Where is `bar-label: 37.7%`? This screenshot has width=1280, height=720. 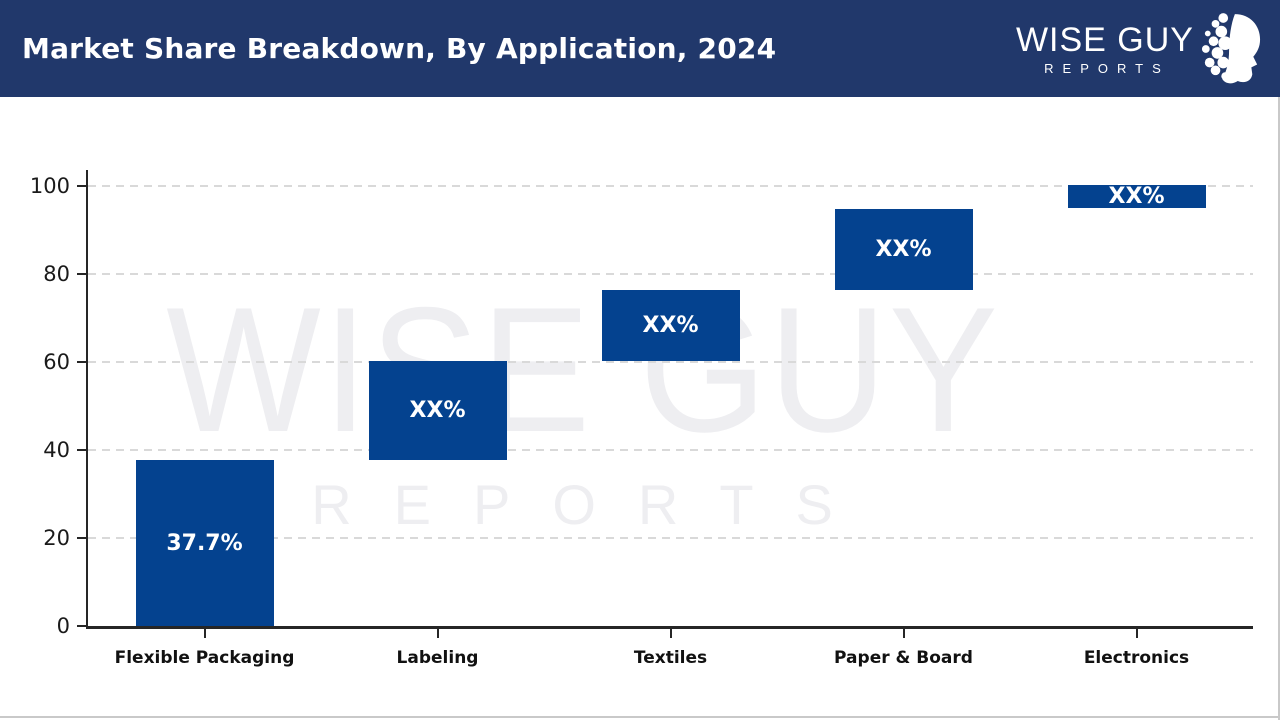 bar-label: 37.7% is located at coordinates (204, 543).